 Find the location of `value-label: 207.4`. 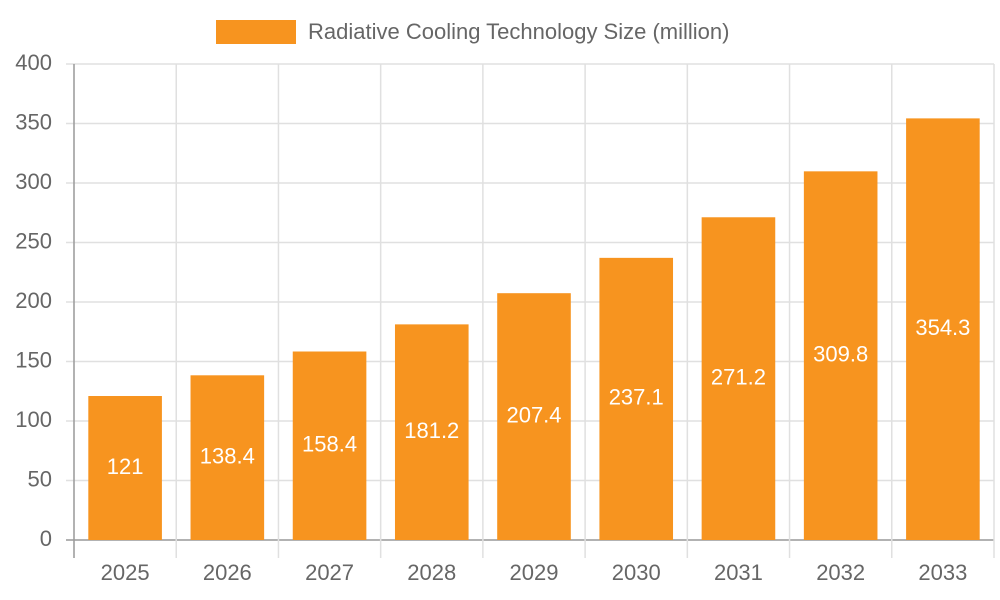

value-label: 207.4 is located at coordinates (533, 414).